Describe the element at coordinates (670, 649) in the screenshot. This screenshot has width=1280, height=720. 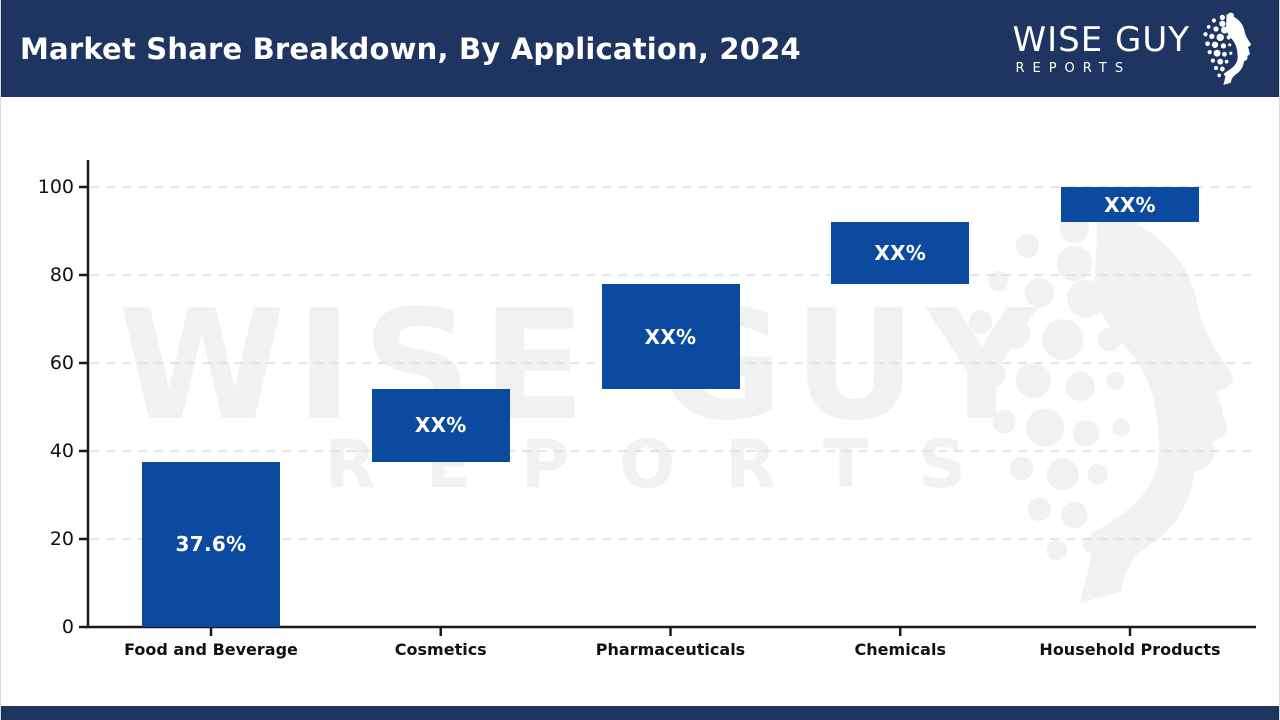
I see `x-axis-category-label: Pharmaceuticals` at that location.